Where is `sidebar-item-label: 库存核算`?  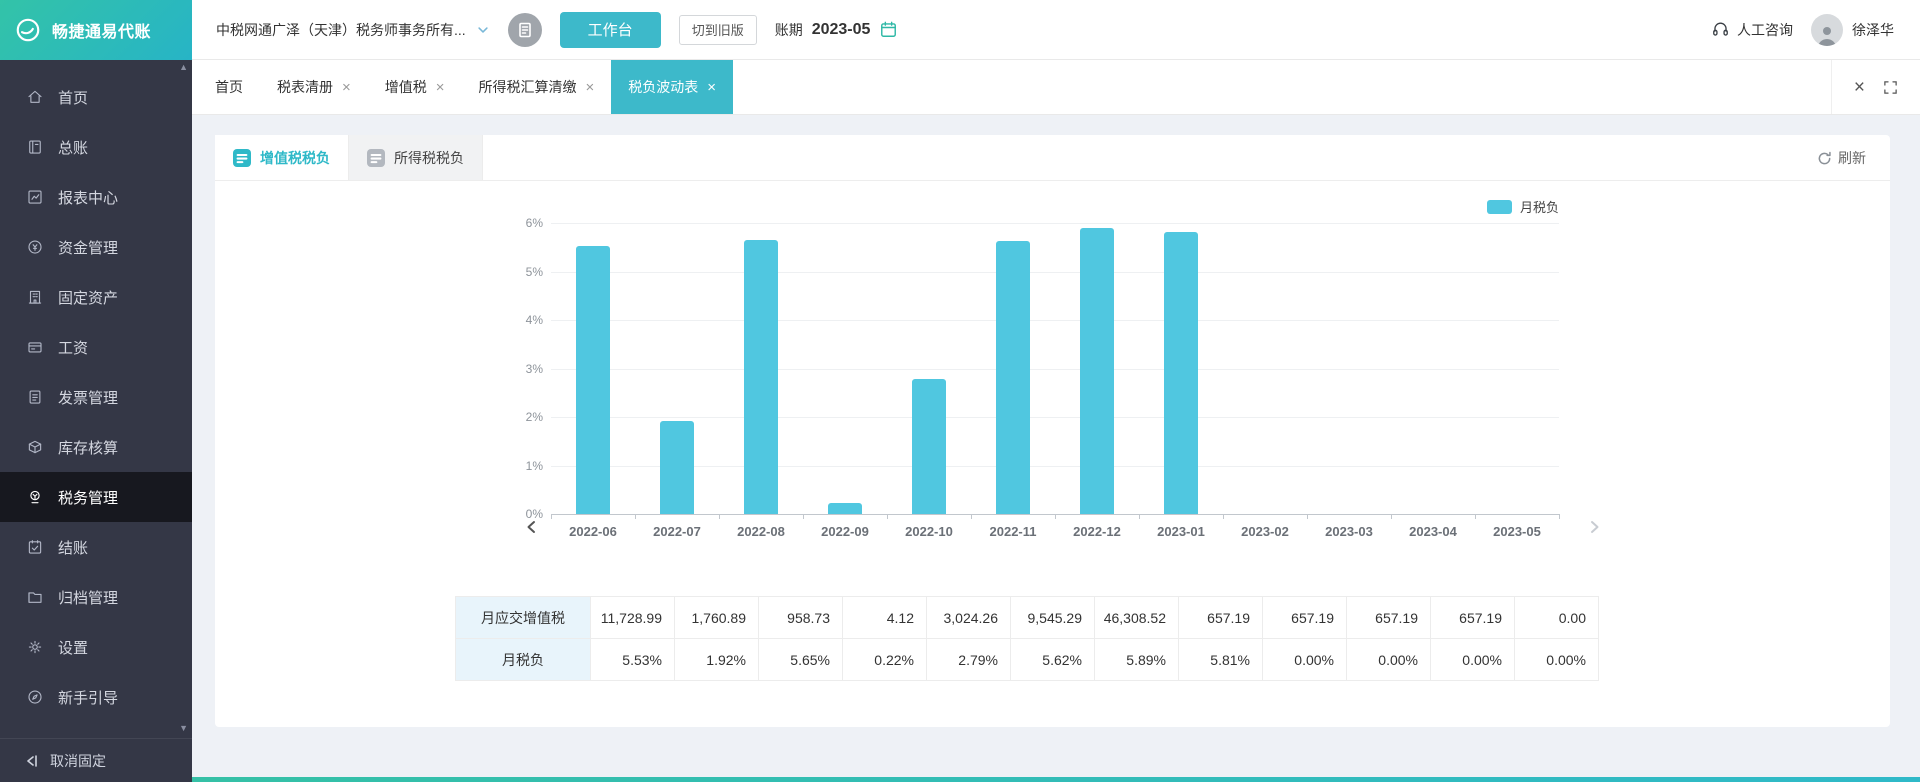
sidebar-item-label: 库存核算 is located at coordinates (88, 448).